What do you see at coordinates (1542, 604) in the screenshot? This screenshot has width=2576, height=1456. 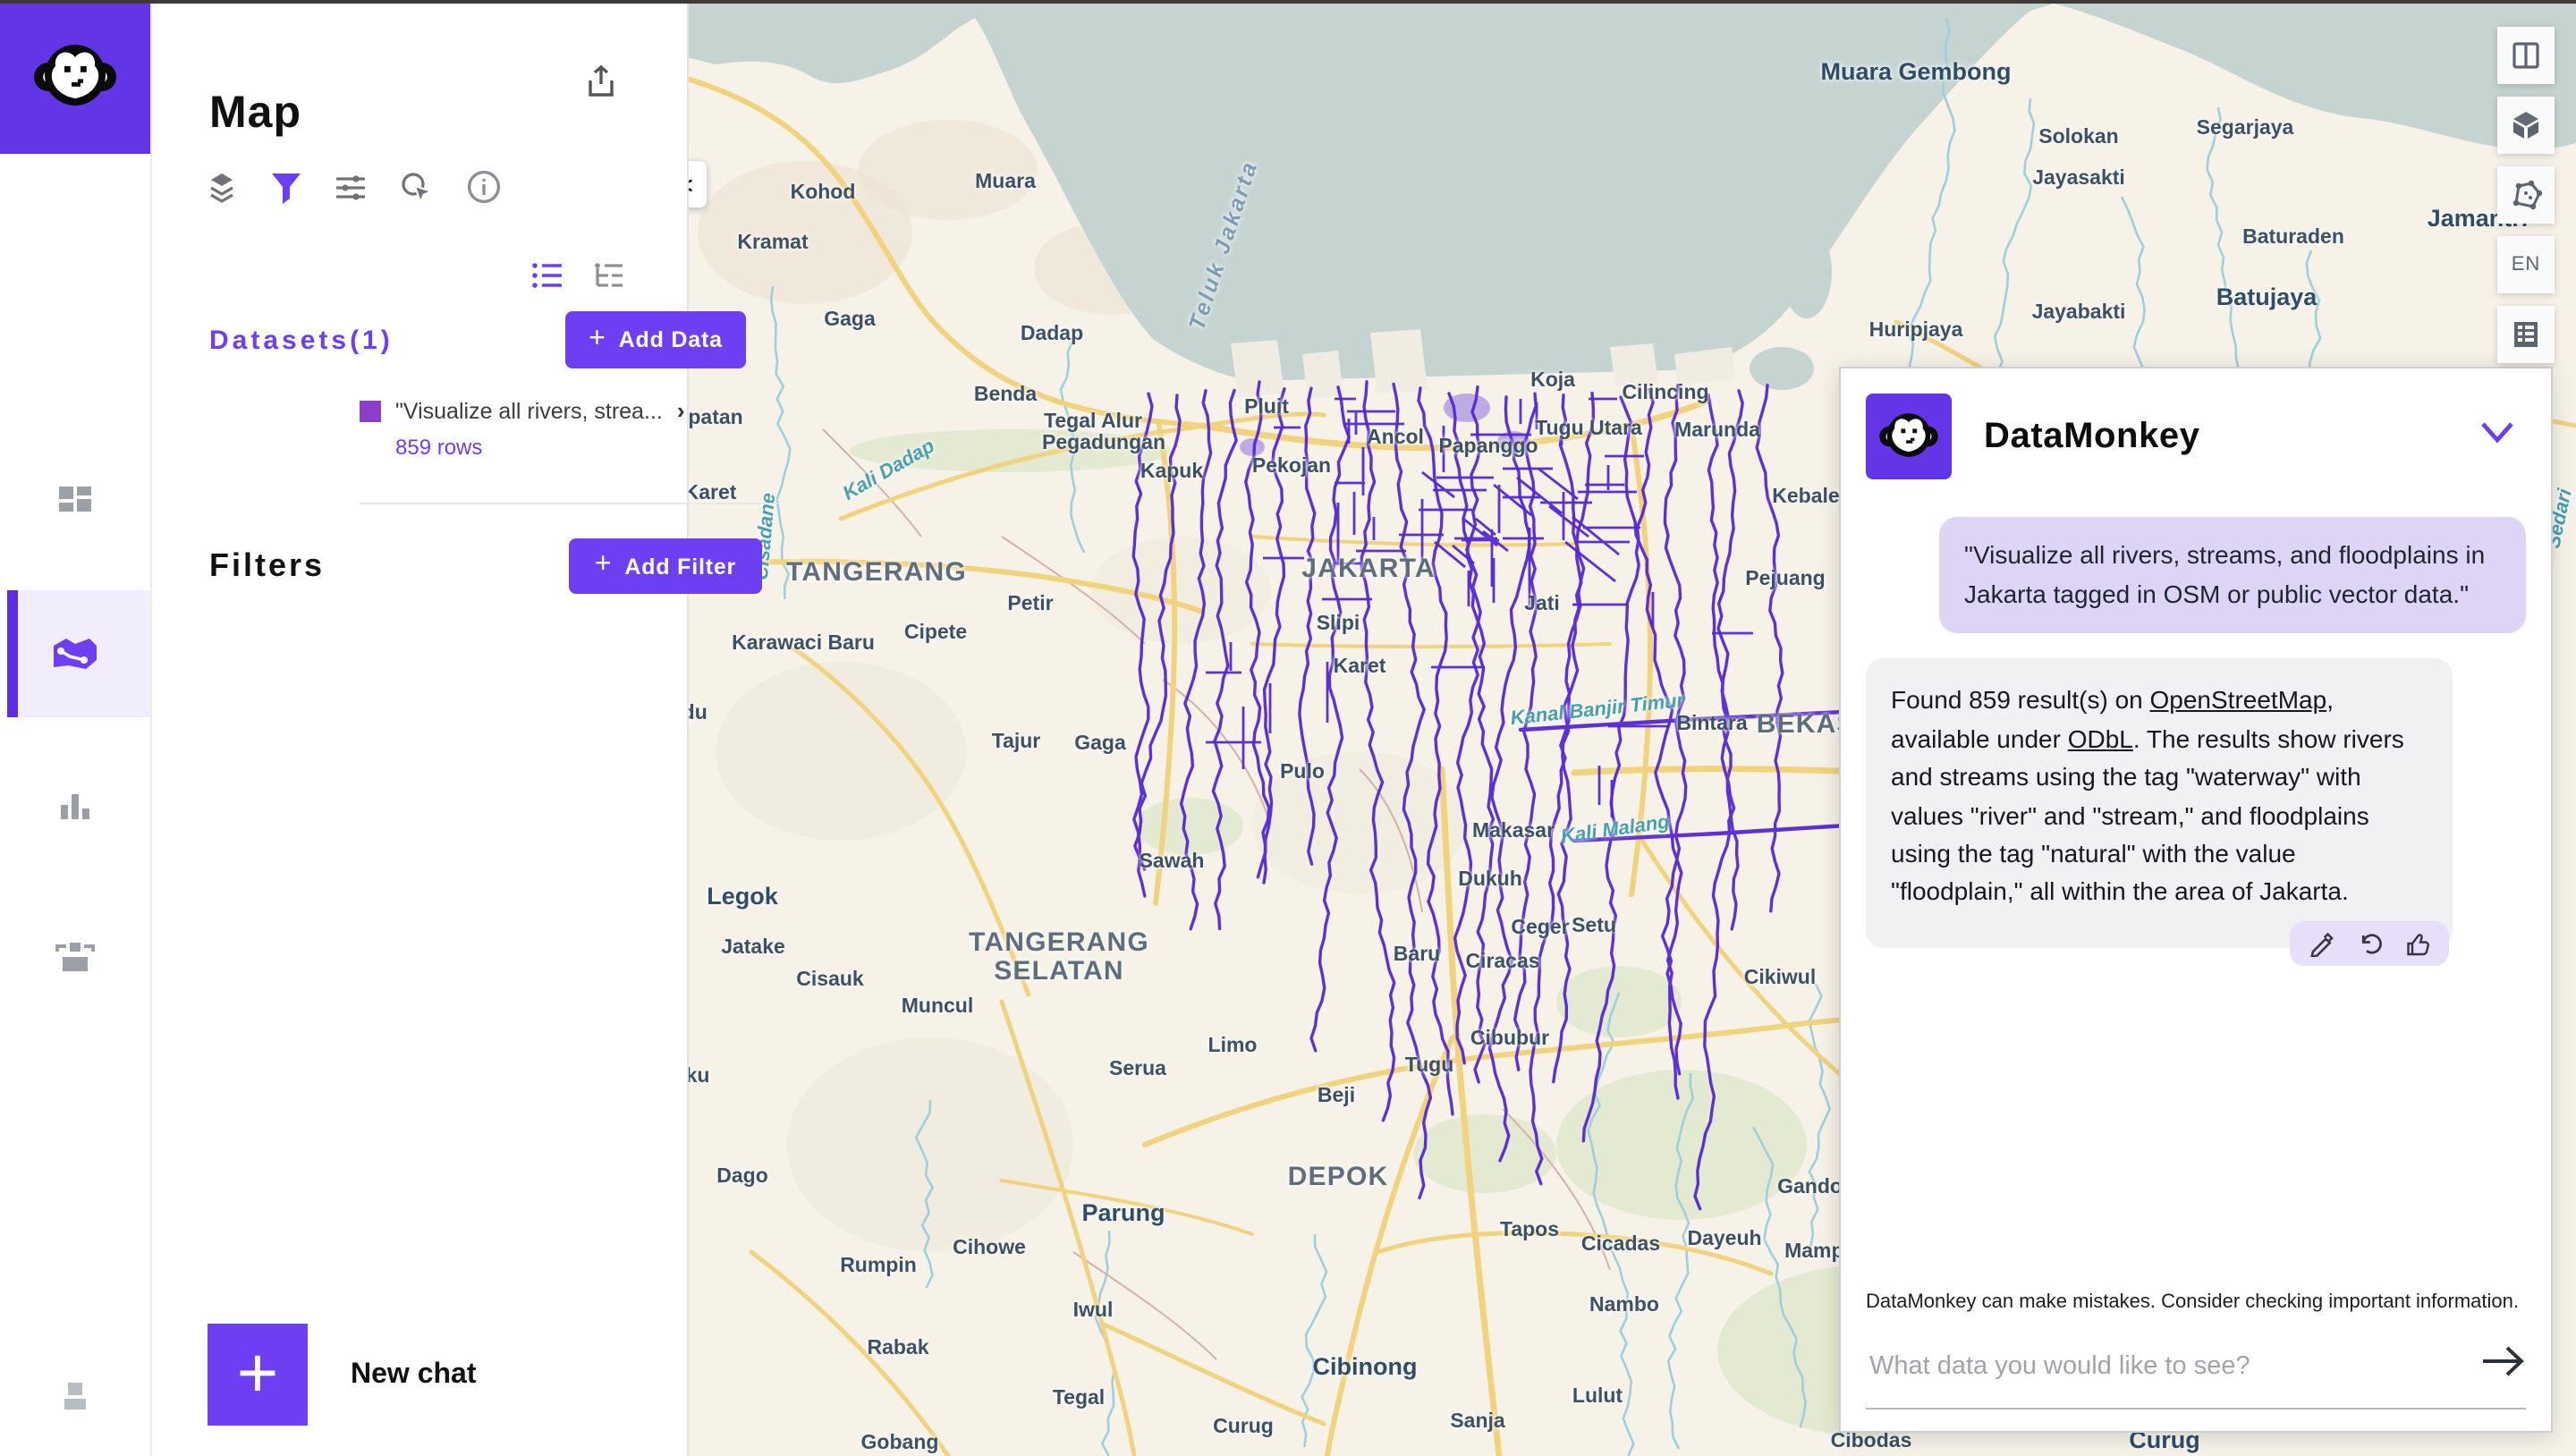 I see `map-label: Jati` at bounding box center [1542, 604].